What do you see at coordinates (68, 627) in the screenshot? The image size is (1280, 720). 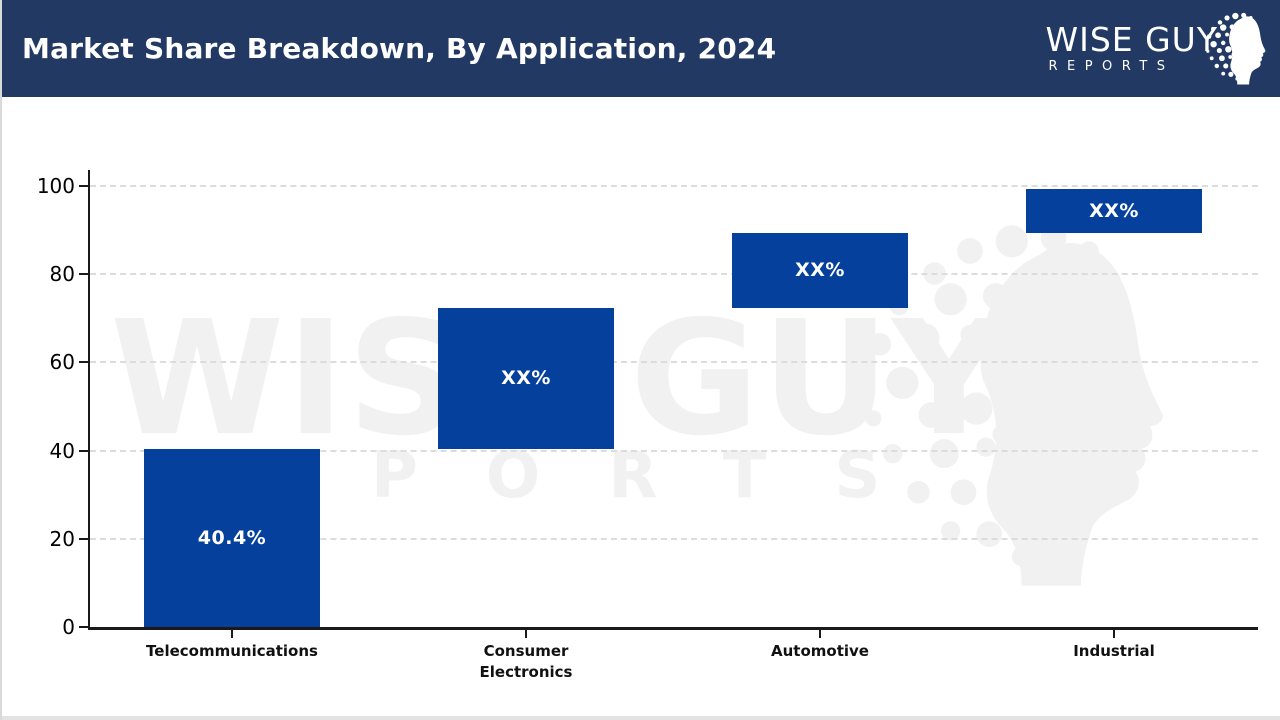 I see `y-tick-label: 0` at bounding box center [68, 627].